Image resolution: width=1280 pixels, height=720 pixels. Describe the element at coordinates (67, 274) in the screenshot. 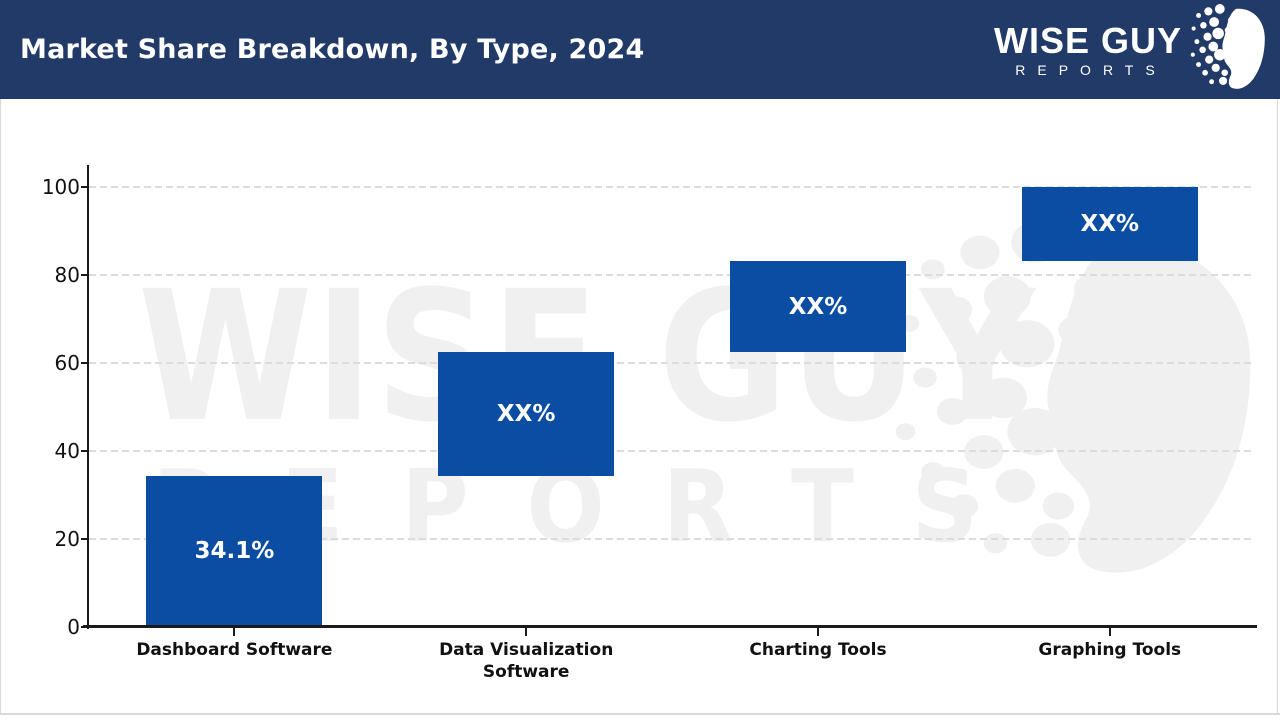

I see `y-tick-label-80: 80` at that location.